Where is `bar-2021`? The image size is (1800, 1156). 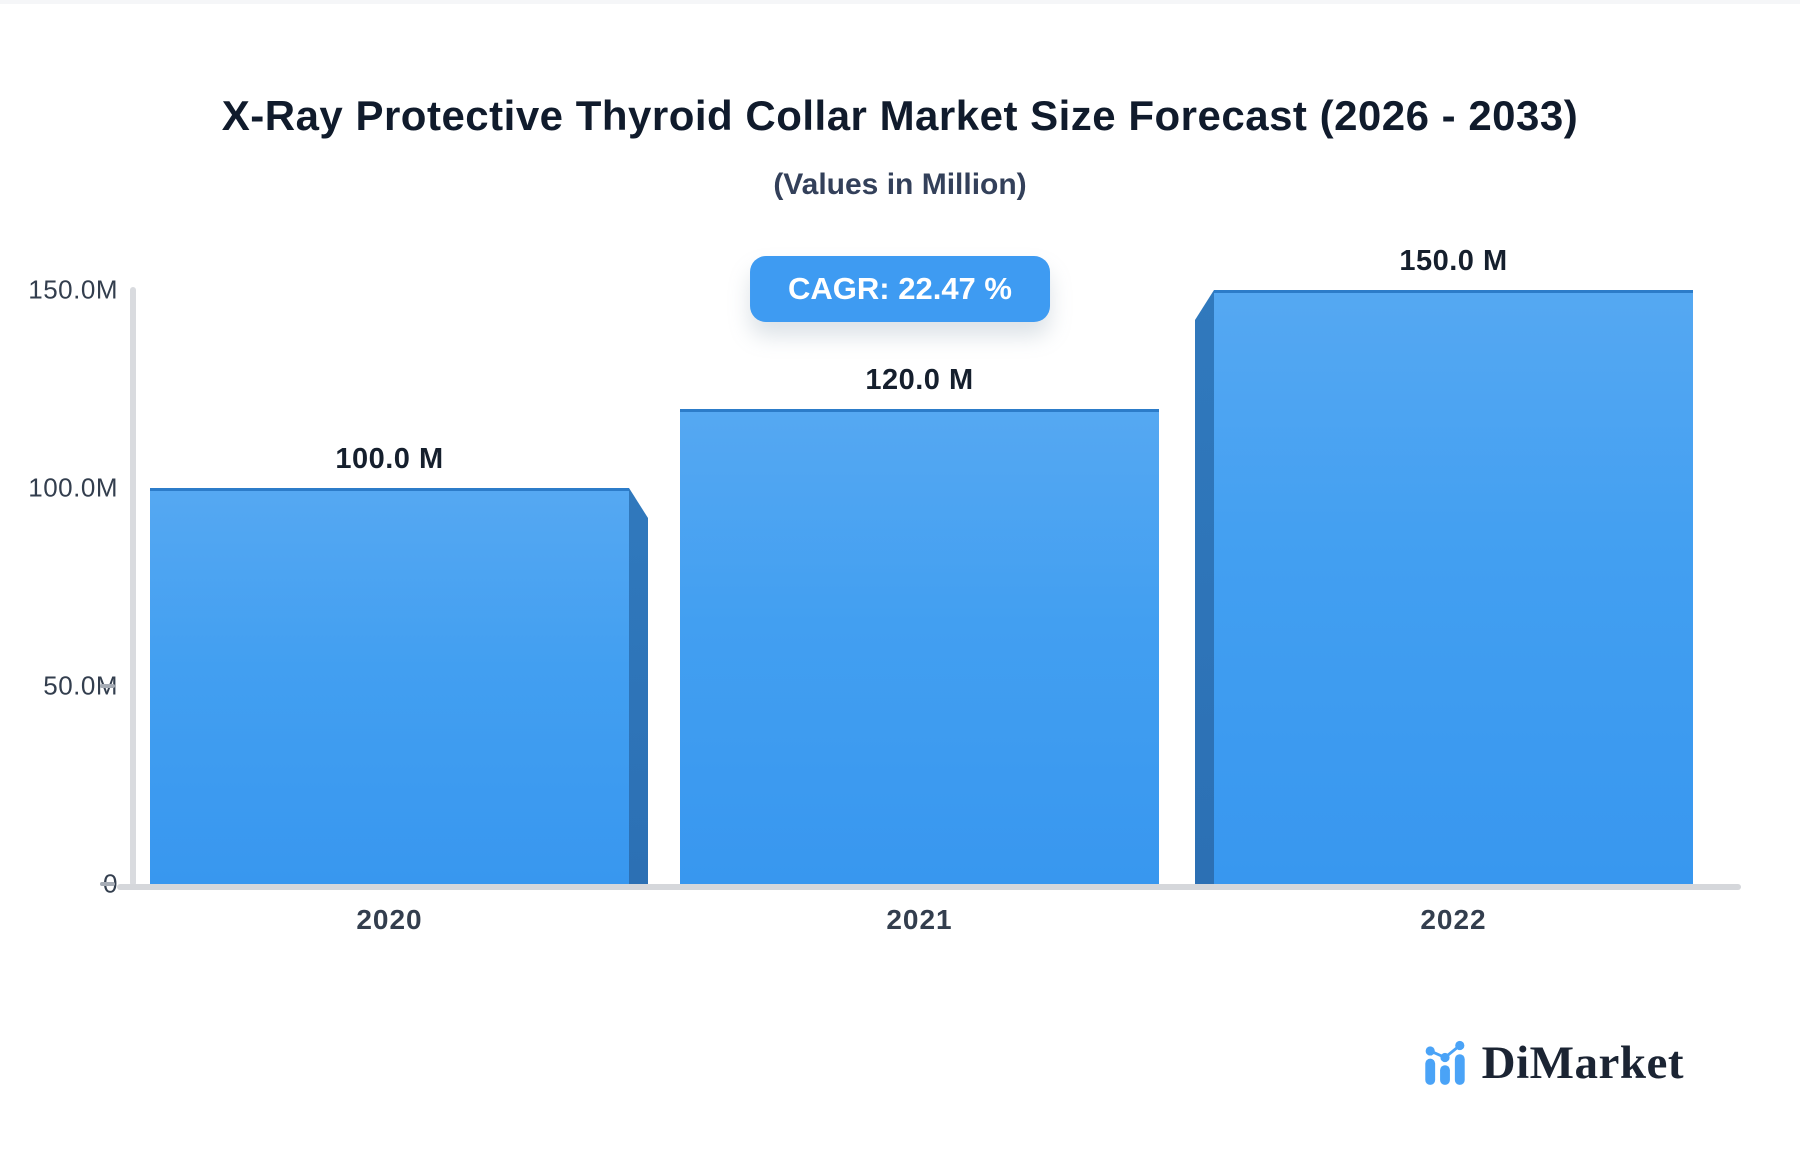
bar-2021 is located at coordinates (919, 646).